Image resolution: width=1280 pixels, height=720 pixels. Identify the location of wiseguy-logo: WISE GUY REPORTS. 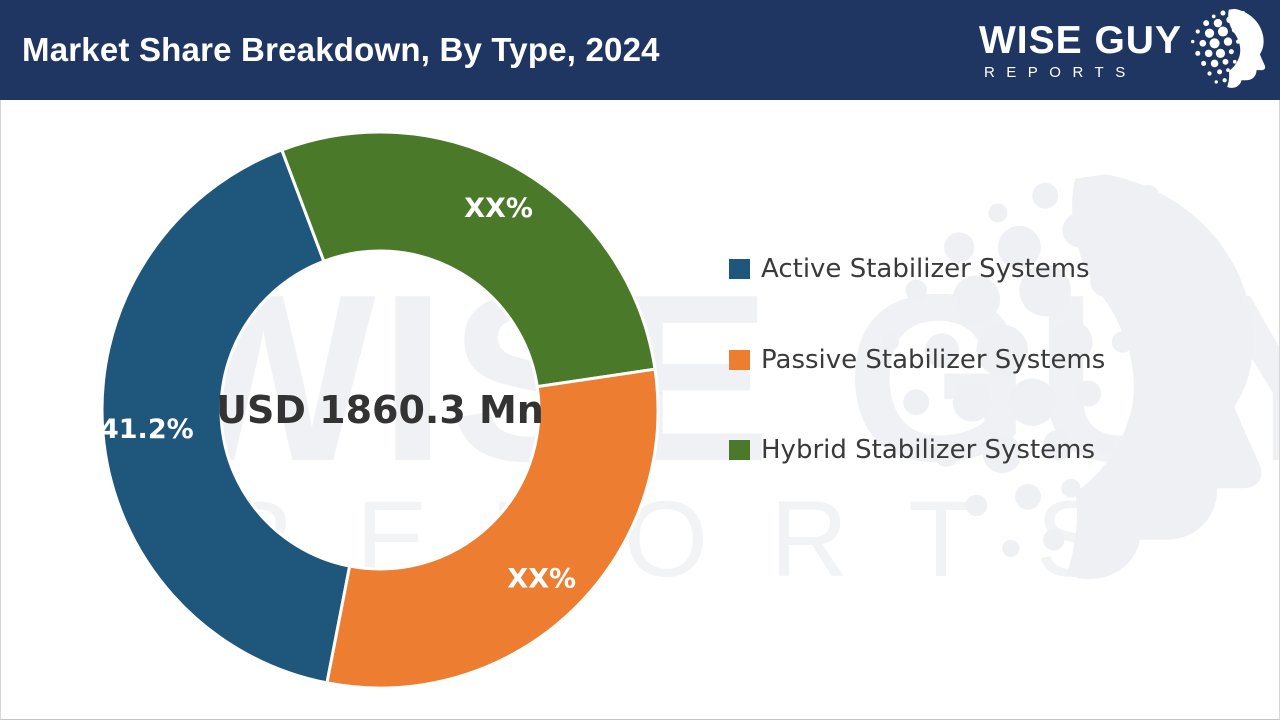
(1124, 50).